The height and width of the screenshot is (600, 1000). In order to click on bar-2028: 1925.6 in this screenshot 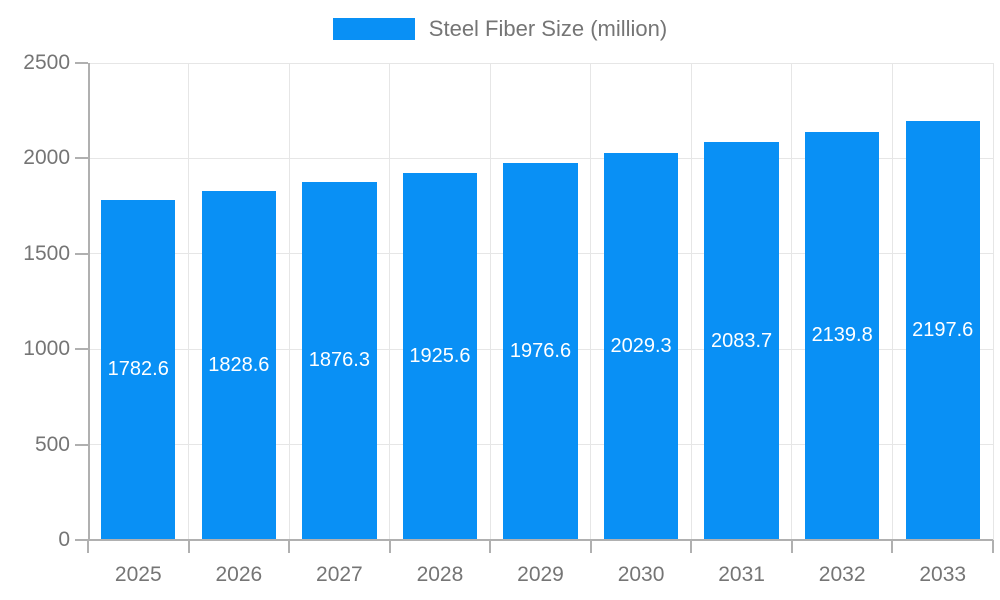, I will do `click(440, 356)`.